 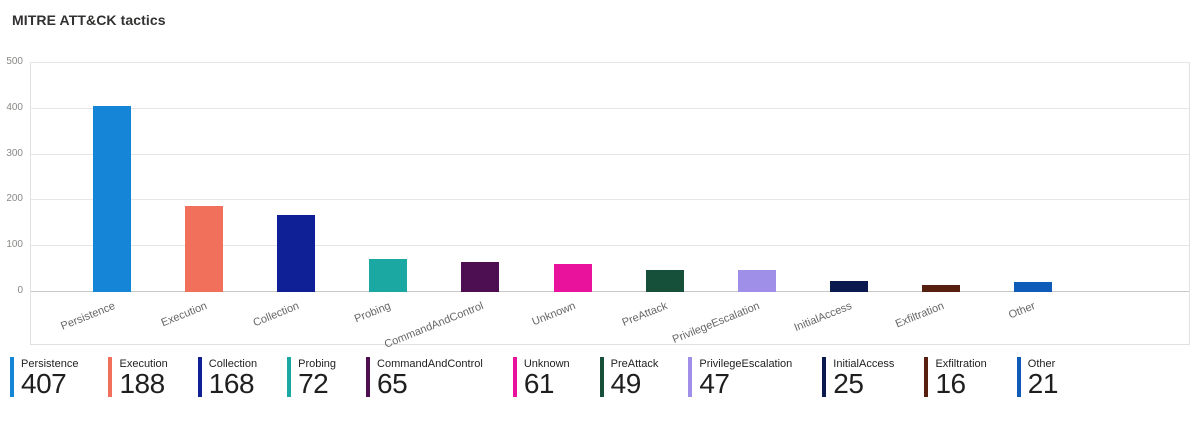 What do you see at coordinates (14, 61) in the screenshot?
I see `y-tick-label: 500` at bounding box center [14, 61].